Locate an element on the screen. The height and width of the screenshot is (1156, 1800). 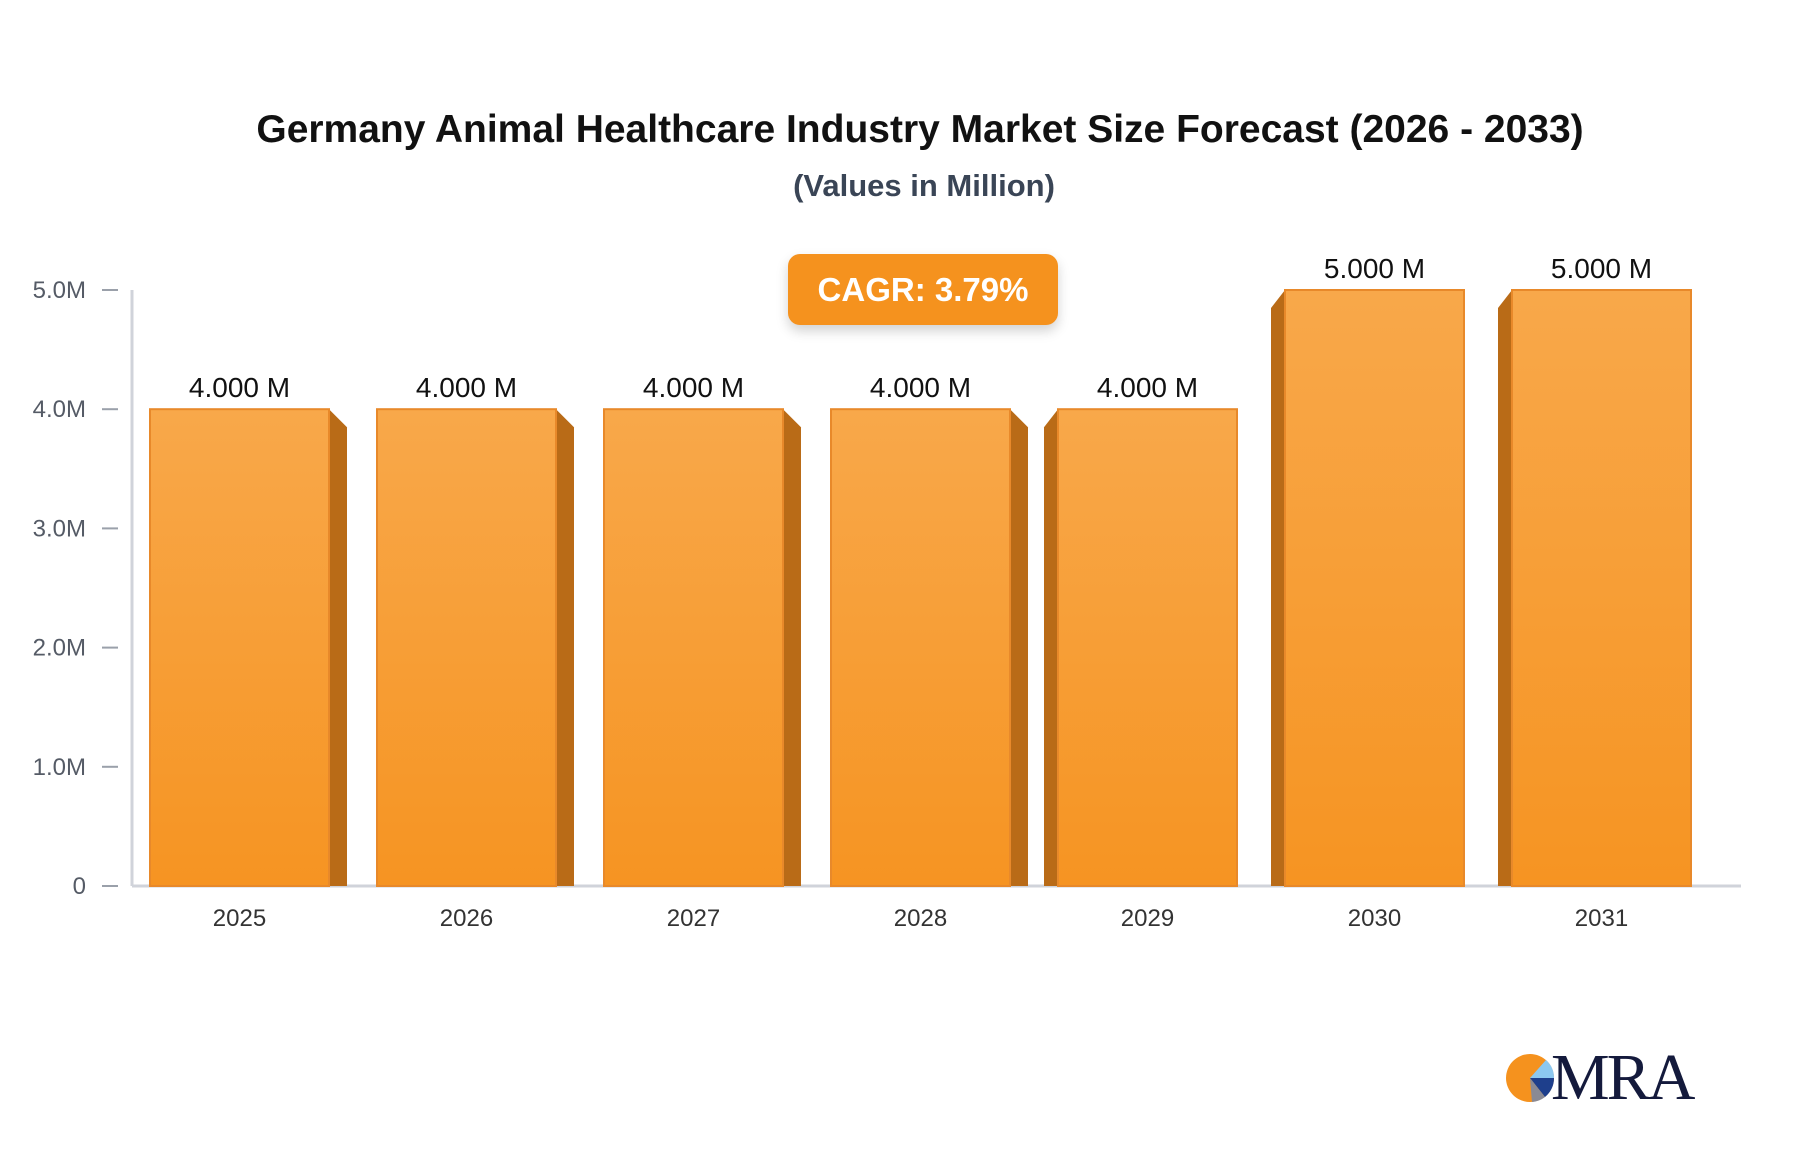
bar-2031: 5.000 M 2031 is located at coordinates (1595, 592).